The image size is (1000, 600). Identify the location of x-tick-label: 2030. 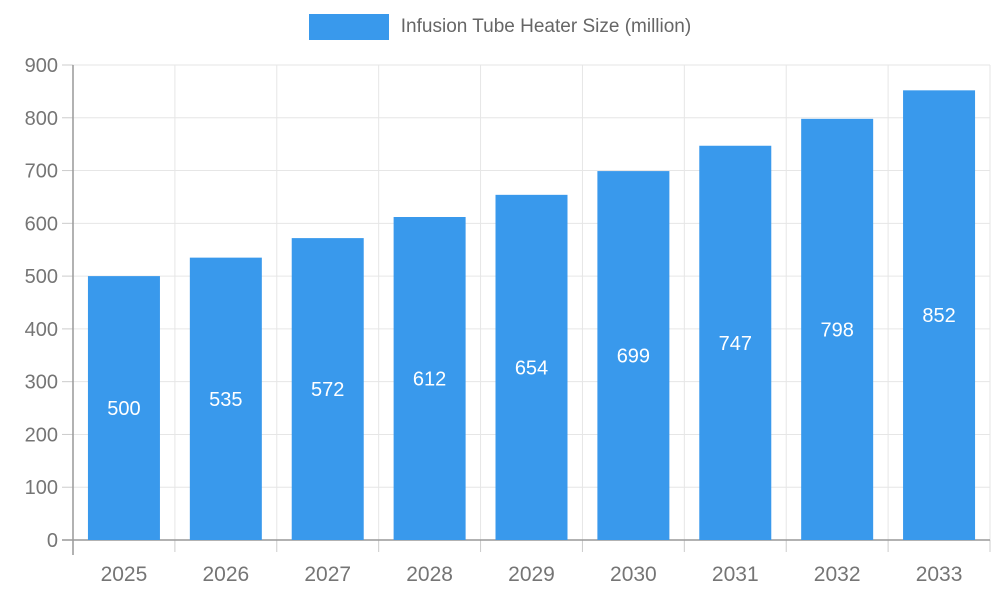
(633, 574).